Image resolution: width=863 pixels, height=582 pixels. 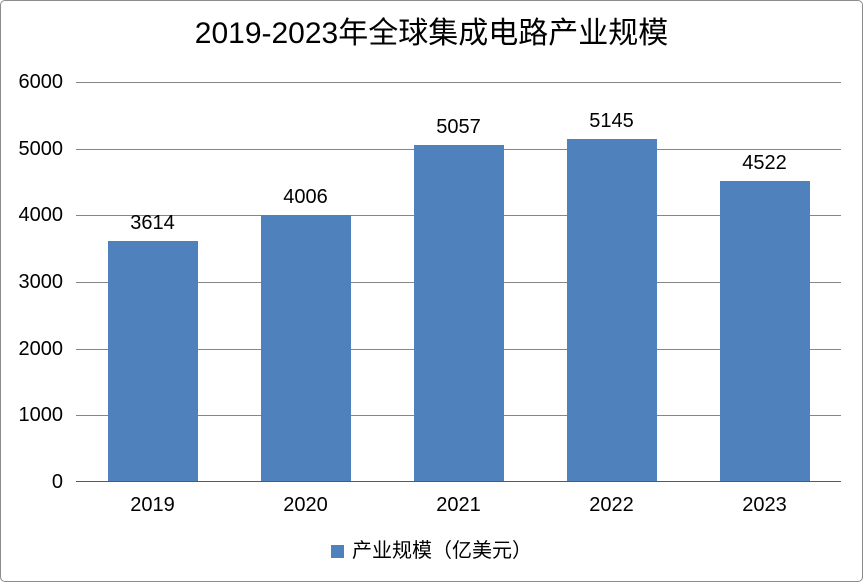 I want to click on y-axis-label-2000: 2000, so click(x=41, y=348).